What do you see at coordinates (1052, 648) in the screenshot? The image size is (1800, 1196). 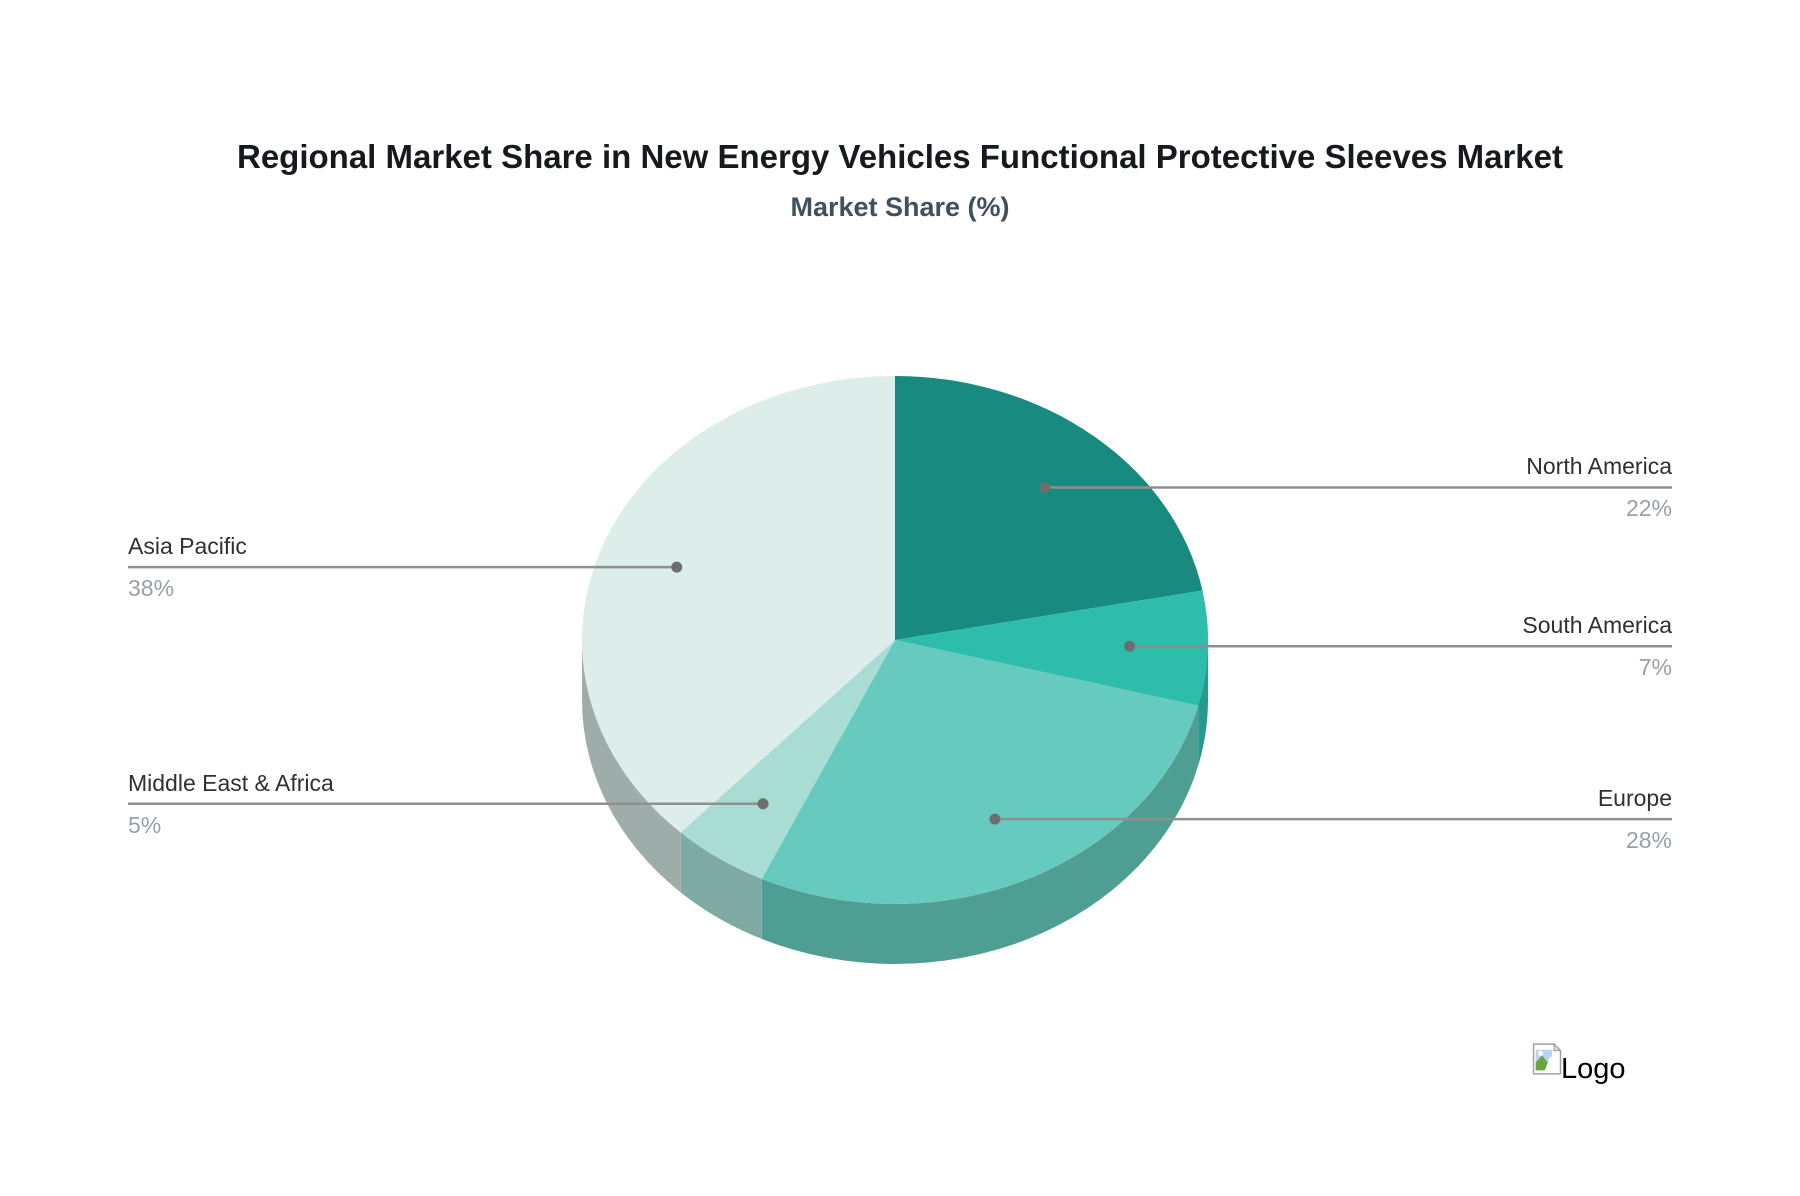 I see `pie-slice-south-america` at bounding box center [1052, 648].